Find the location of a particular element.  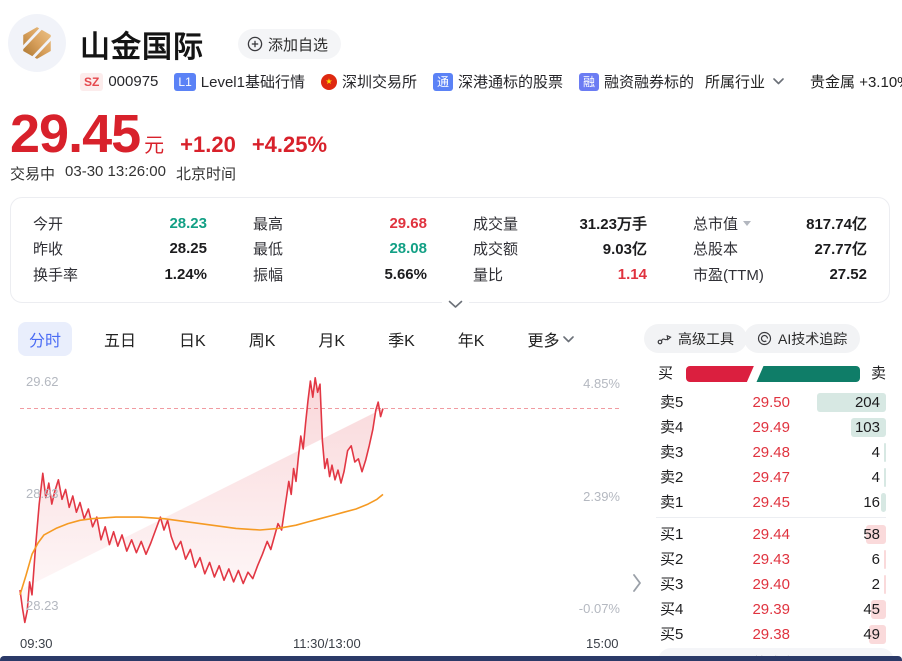

power-bar is located at coordinates (773, 374).